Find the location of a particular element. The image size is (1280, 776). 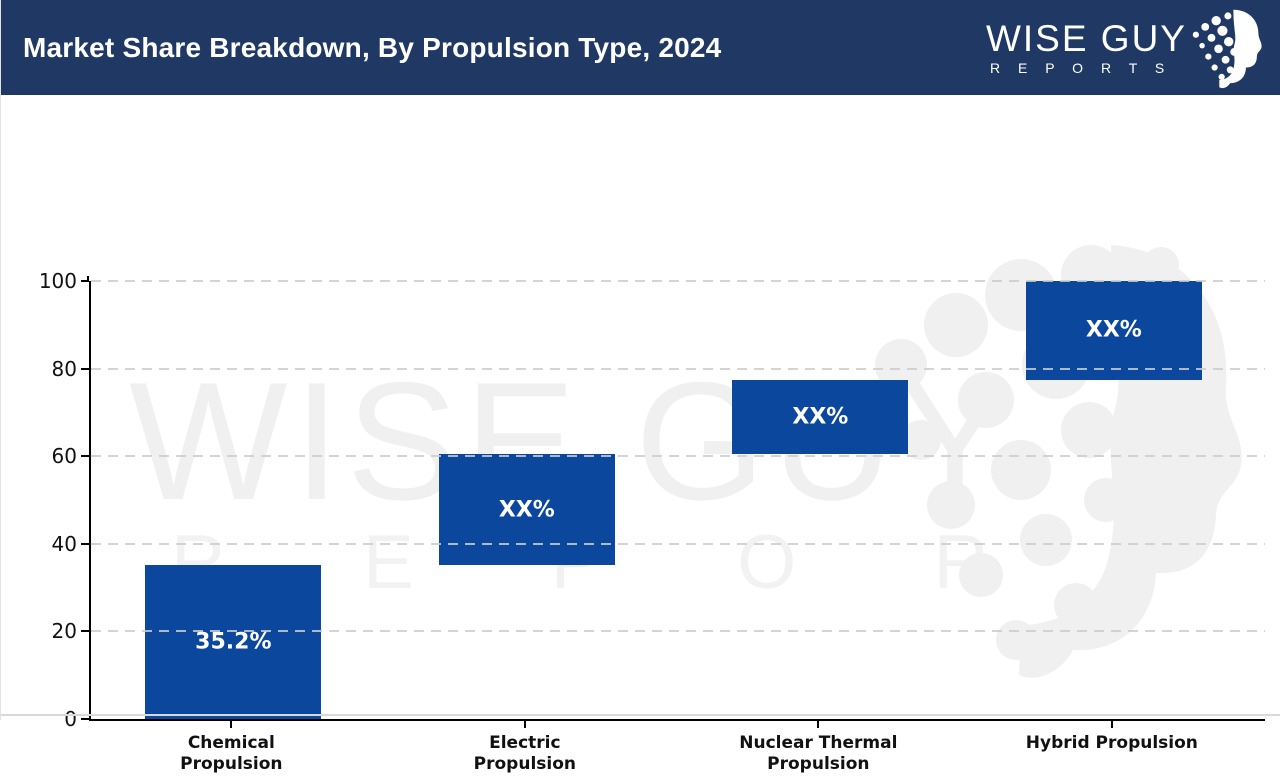

x-category-label: Electric Propulsion is located at coordinates (525, 754).